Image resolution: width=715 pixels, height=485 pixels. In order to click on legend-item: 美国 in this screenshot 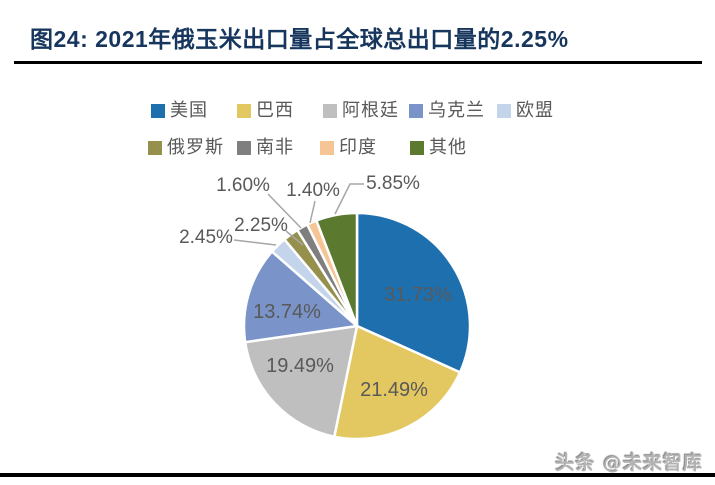, I will do `click(179, 111)`.